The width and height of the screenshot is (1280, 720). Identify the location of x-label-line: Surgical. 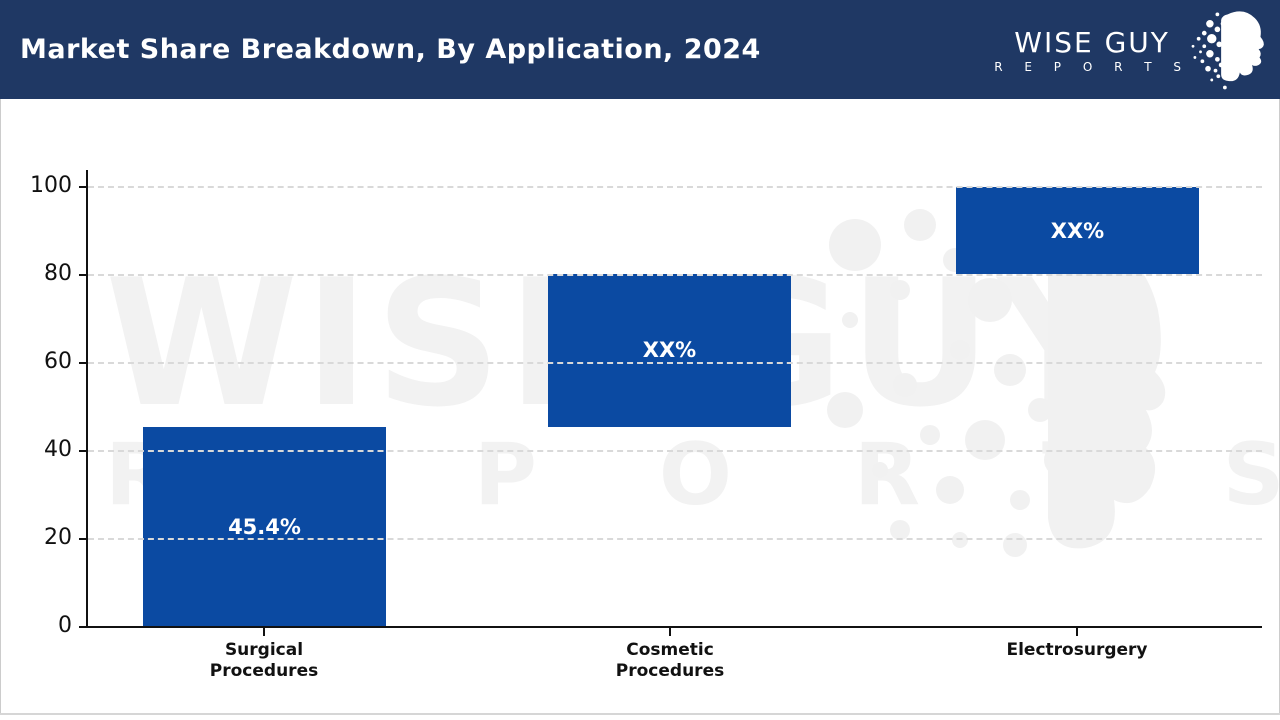
(264, 650).